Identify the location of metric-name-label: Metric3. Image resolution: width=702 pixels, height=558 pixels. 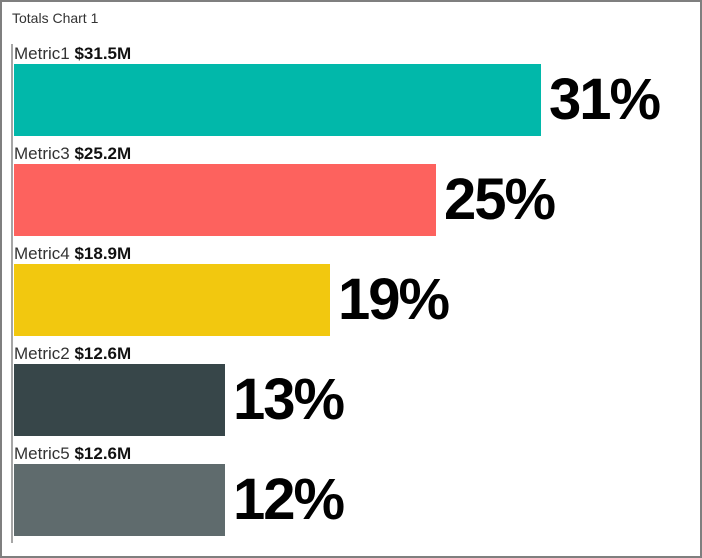
(42, 153).